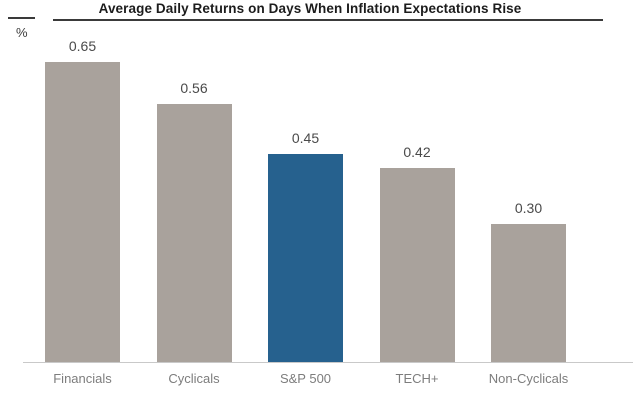 Image resolution: width=640 pixels, height=400 pixels. Describe the element at coordinates (417, 378) in the screenshot. I see `category-label-tech: TECH+` at that location.